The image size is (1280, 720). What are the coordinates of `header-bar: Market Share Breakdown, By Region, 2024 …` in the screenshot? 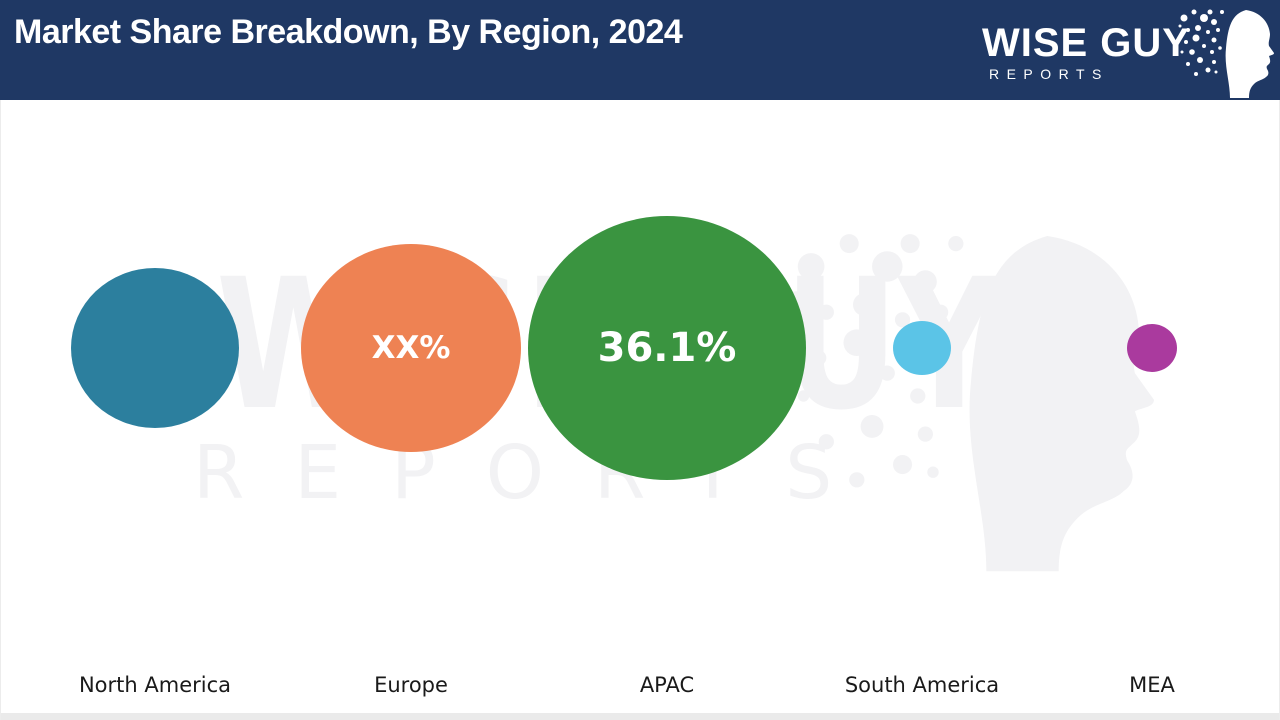 It's located at (640, 50).